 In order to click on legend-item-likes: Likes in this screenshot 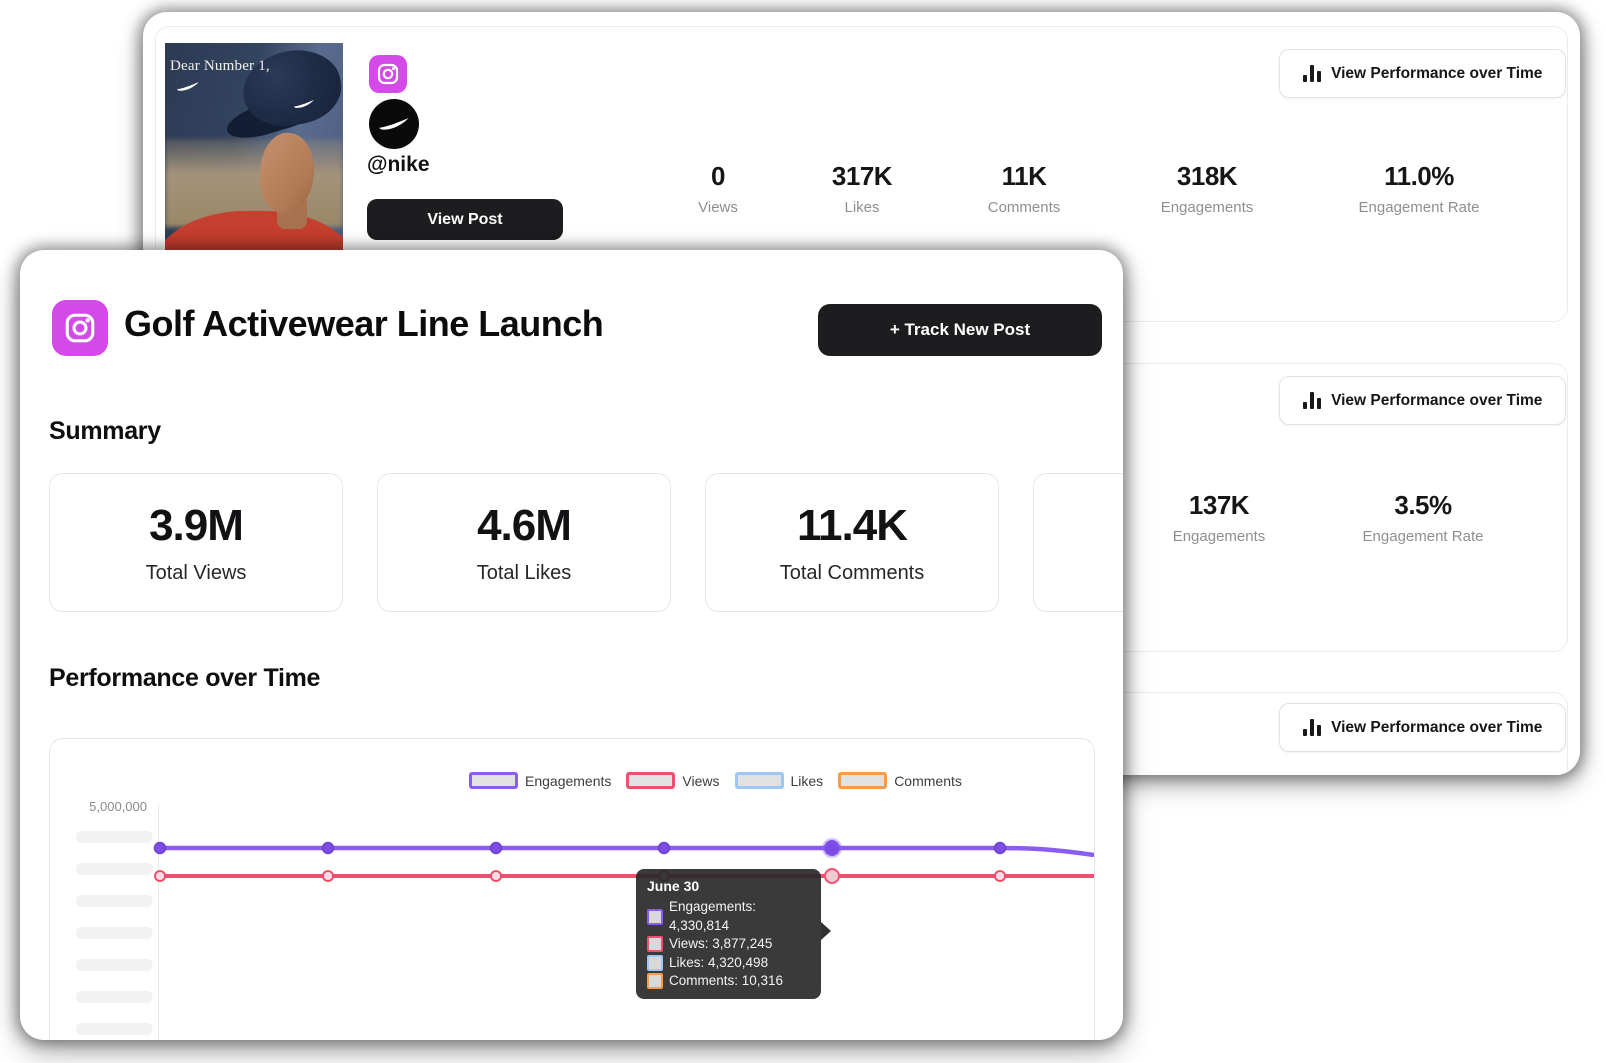, I will do `click(778, 780)`.